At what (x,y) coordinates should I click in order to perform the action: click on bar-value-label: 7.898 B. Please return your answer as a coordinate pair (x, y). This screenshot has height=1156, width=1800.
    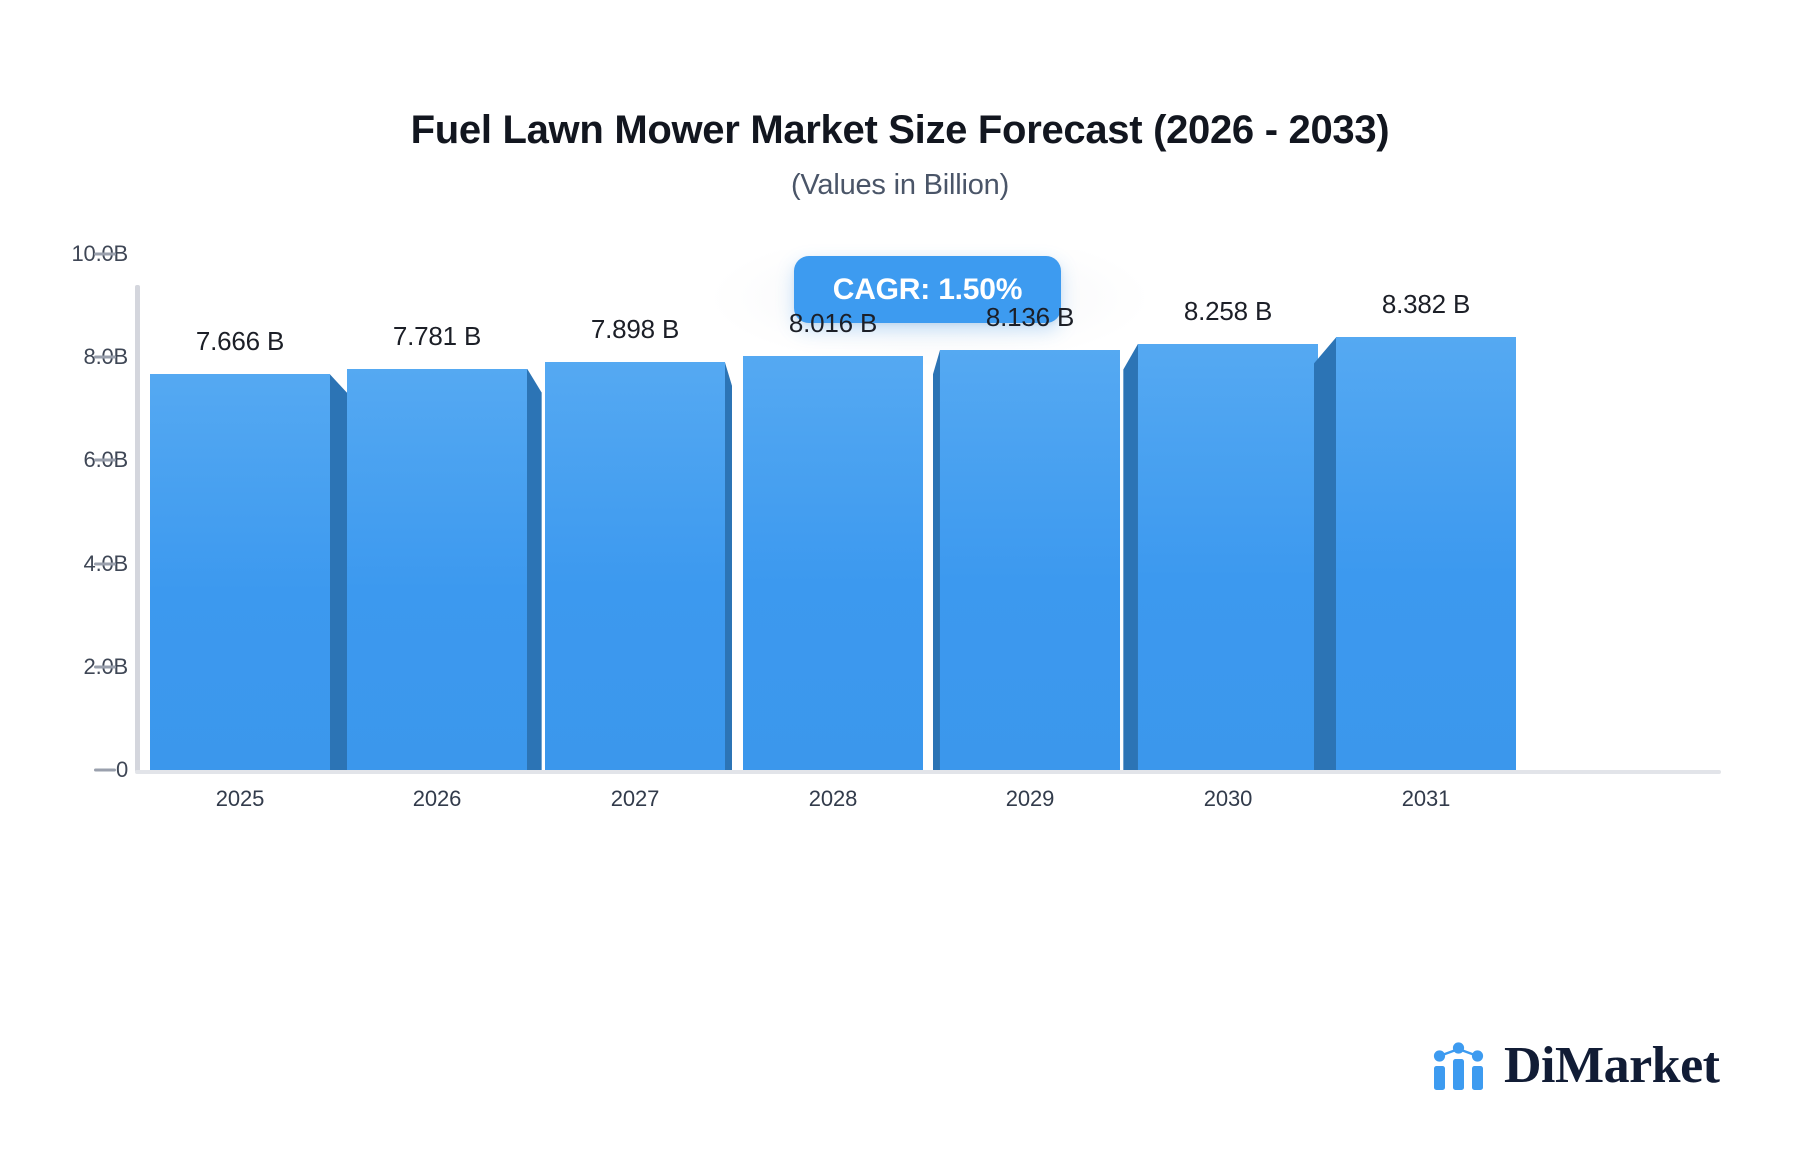
    Looking at the image, I should click on (635, 329).